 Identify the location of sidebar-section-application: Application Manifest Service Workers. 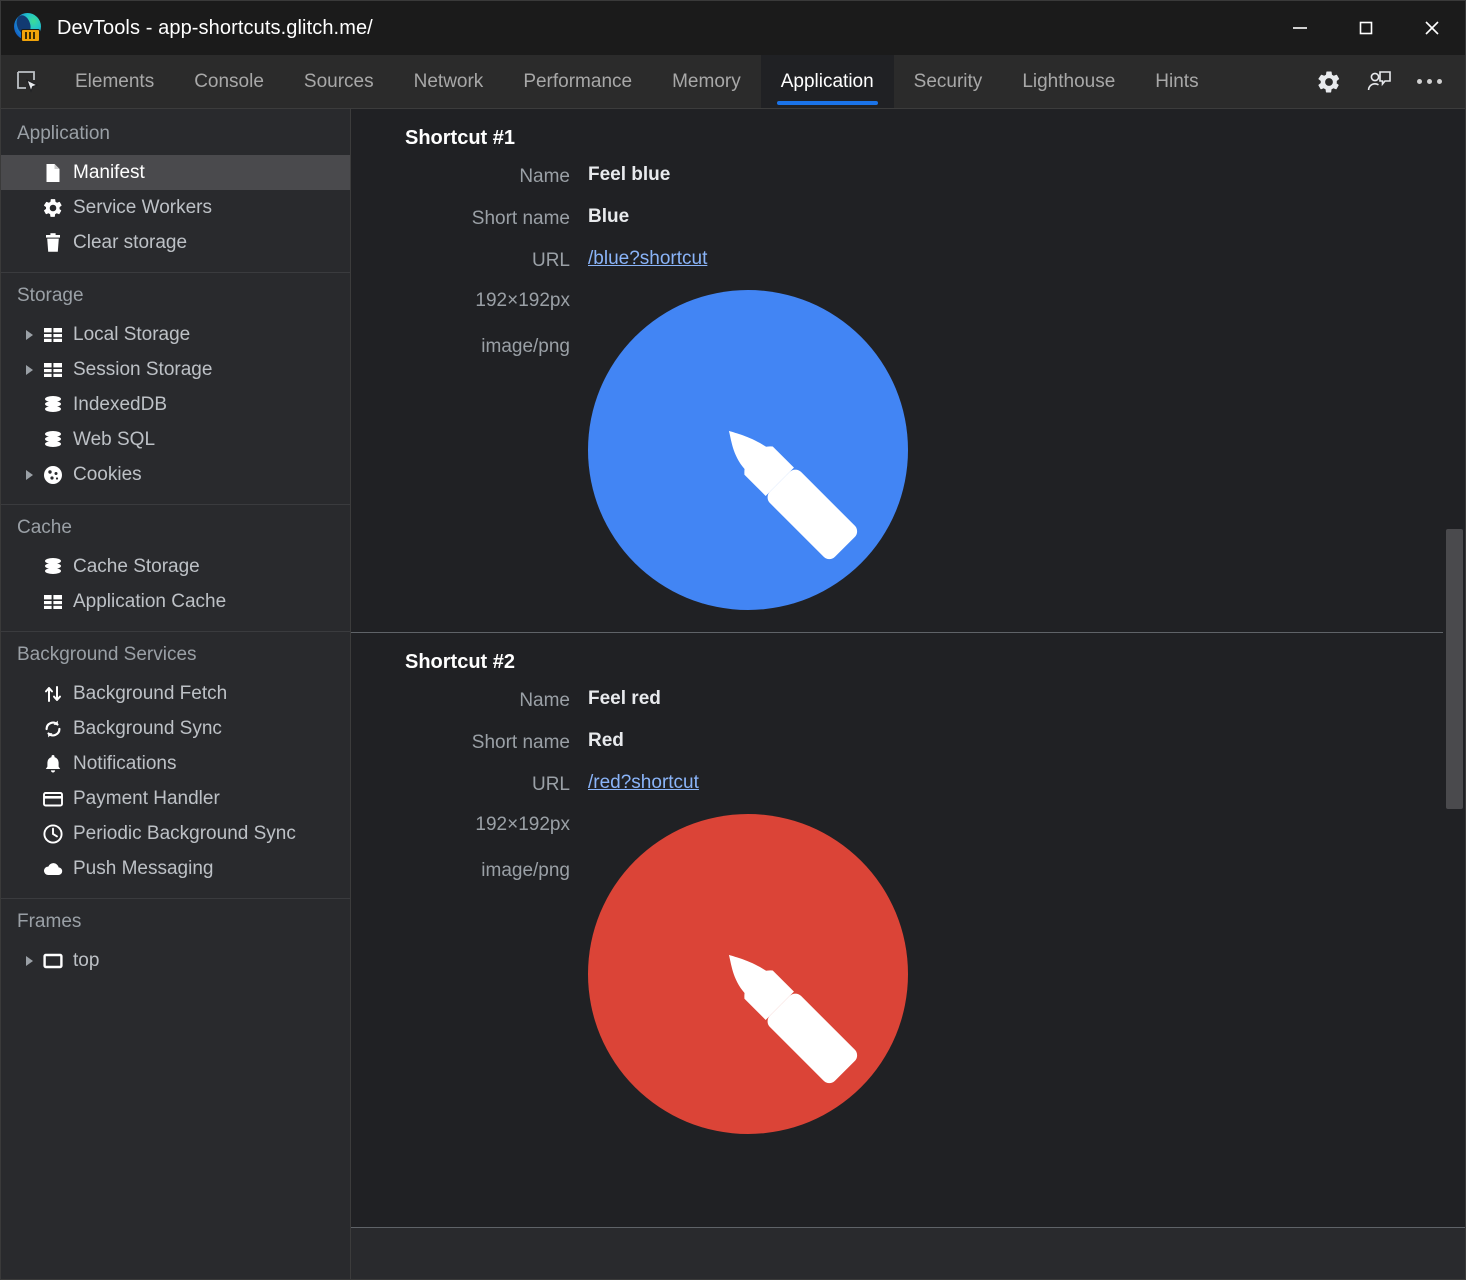
(175, 192).